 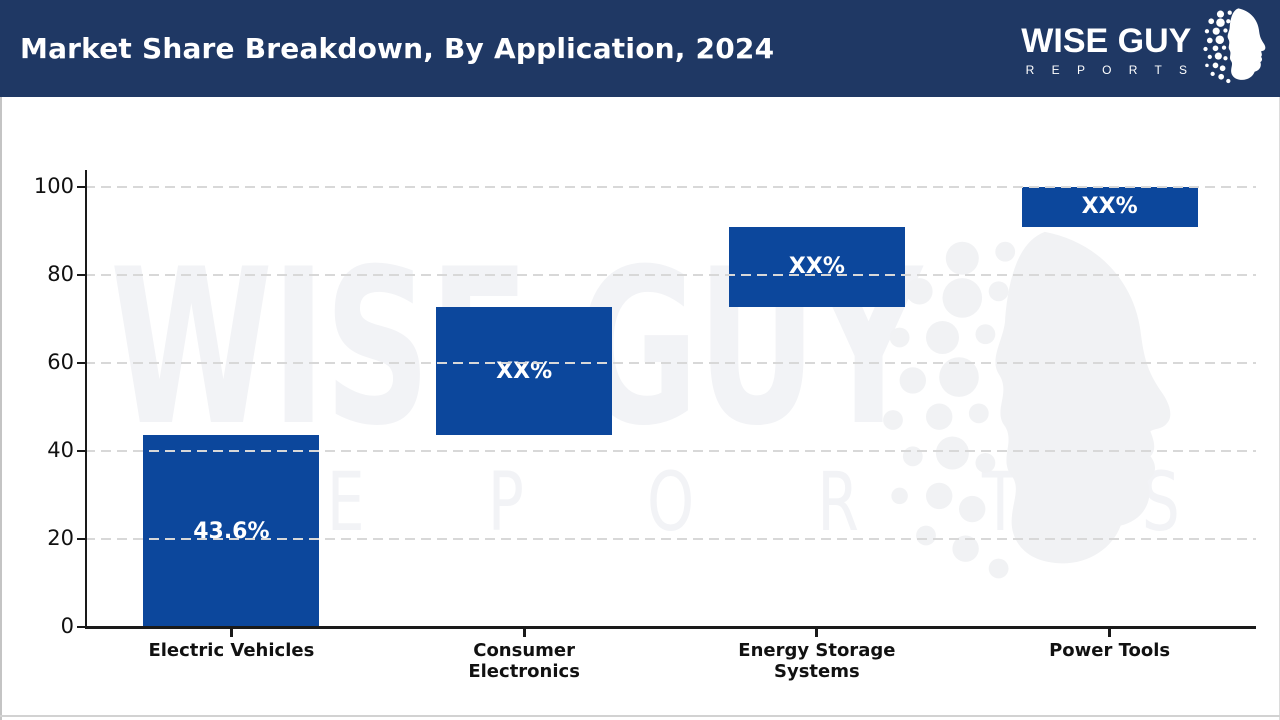 What do you see at coordinates (60, 362) in the screenshot?
I see `y-tick-label-60: 60` at bounding box center [60, 362].